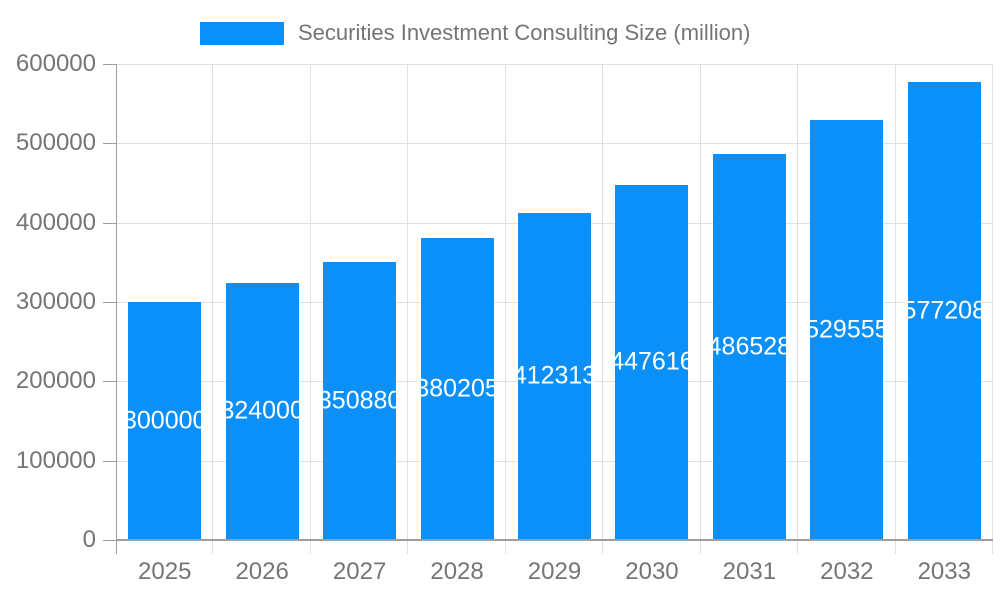  Describe the element at coordinates (457, 571) in the screenshot. I see `x-axis-label: 2028` at that location.